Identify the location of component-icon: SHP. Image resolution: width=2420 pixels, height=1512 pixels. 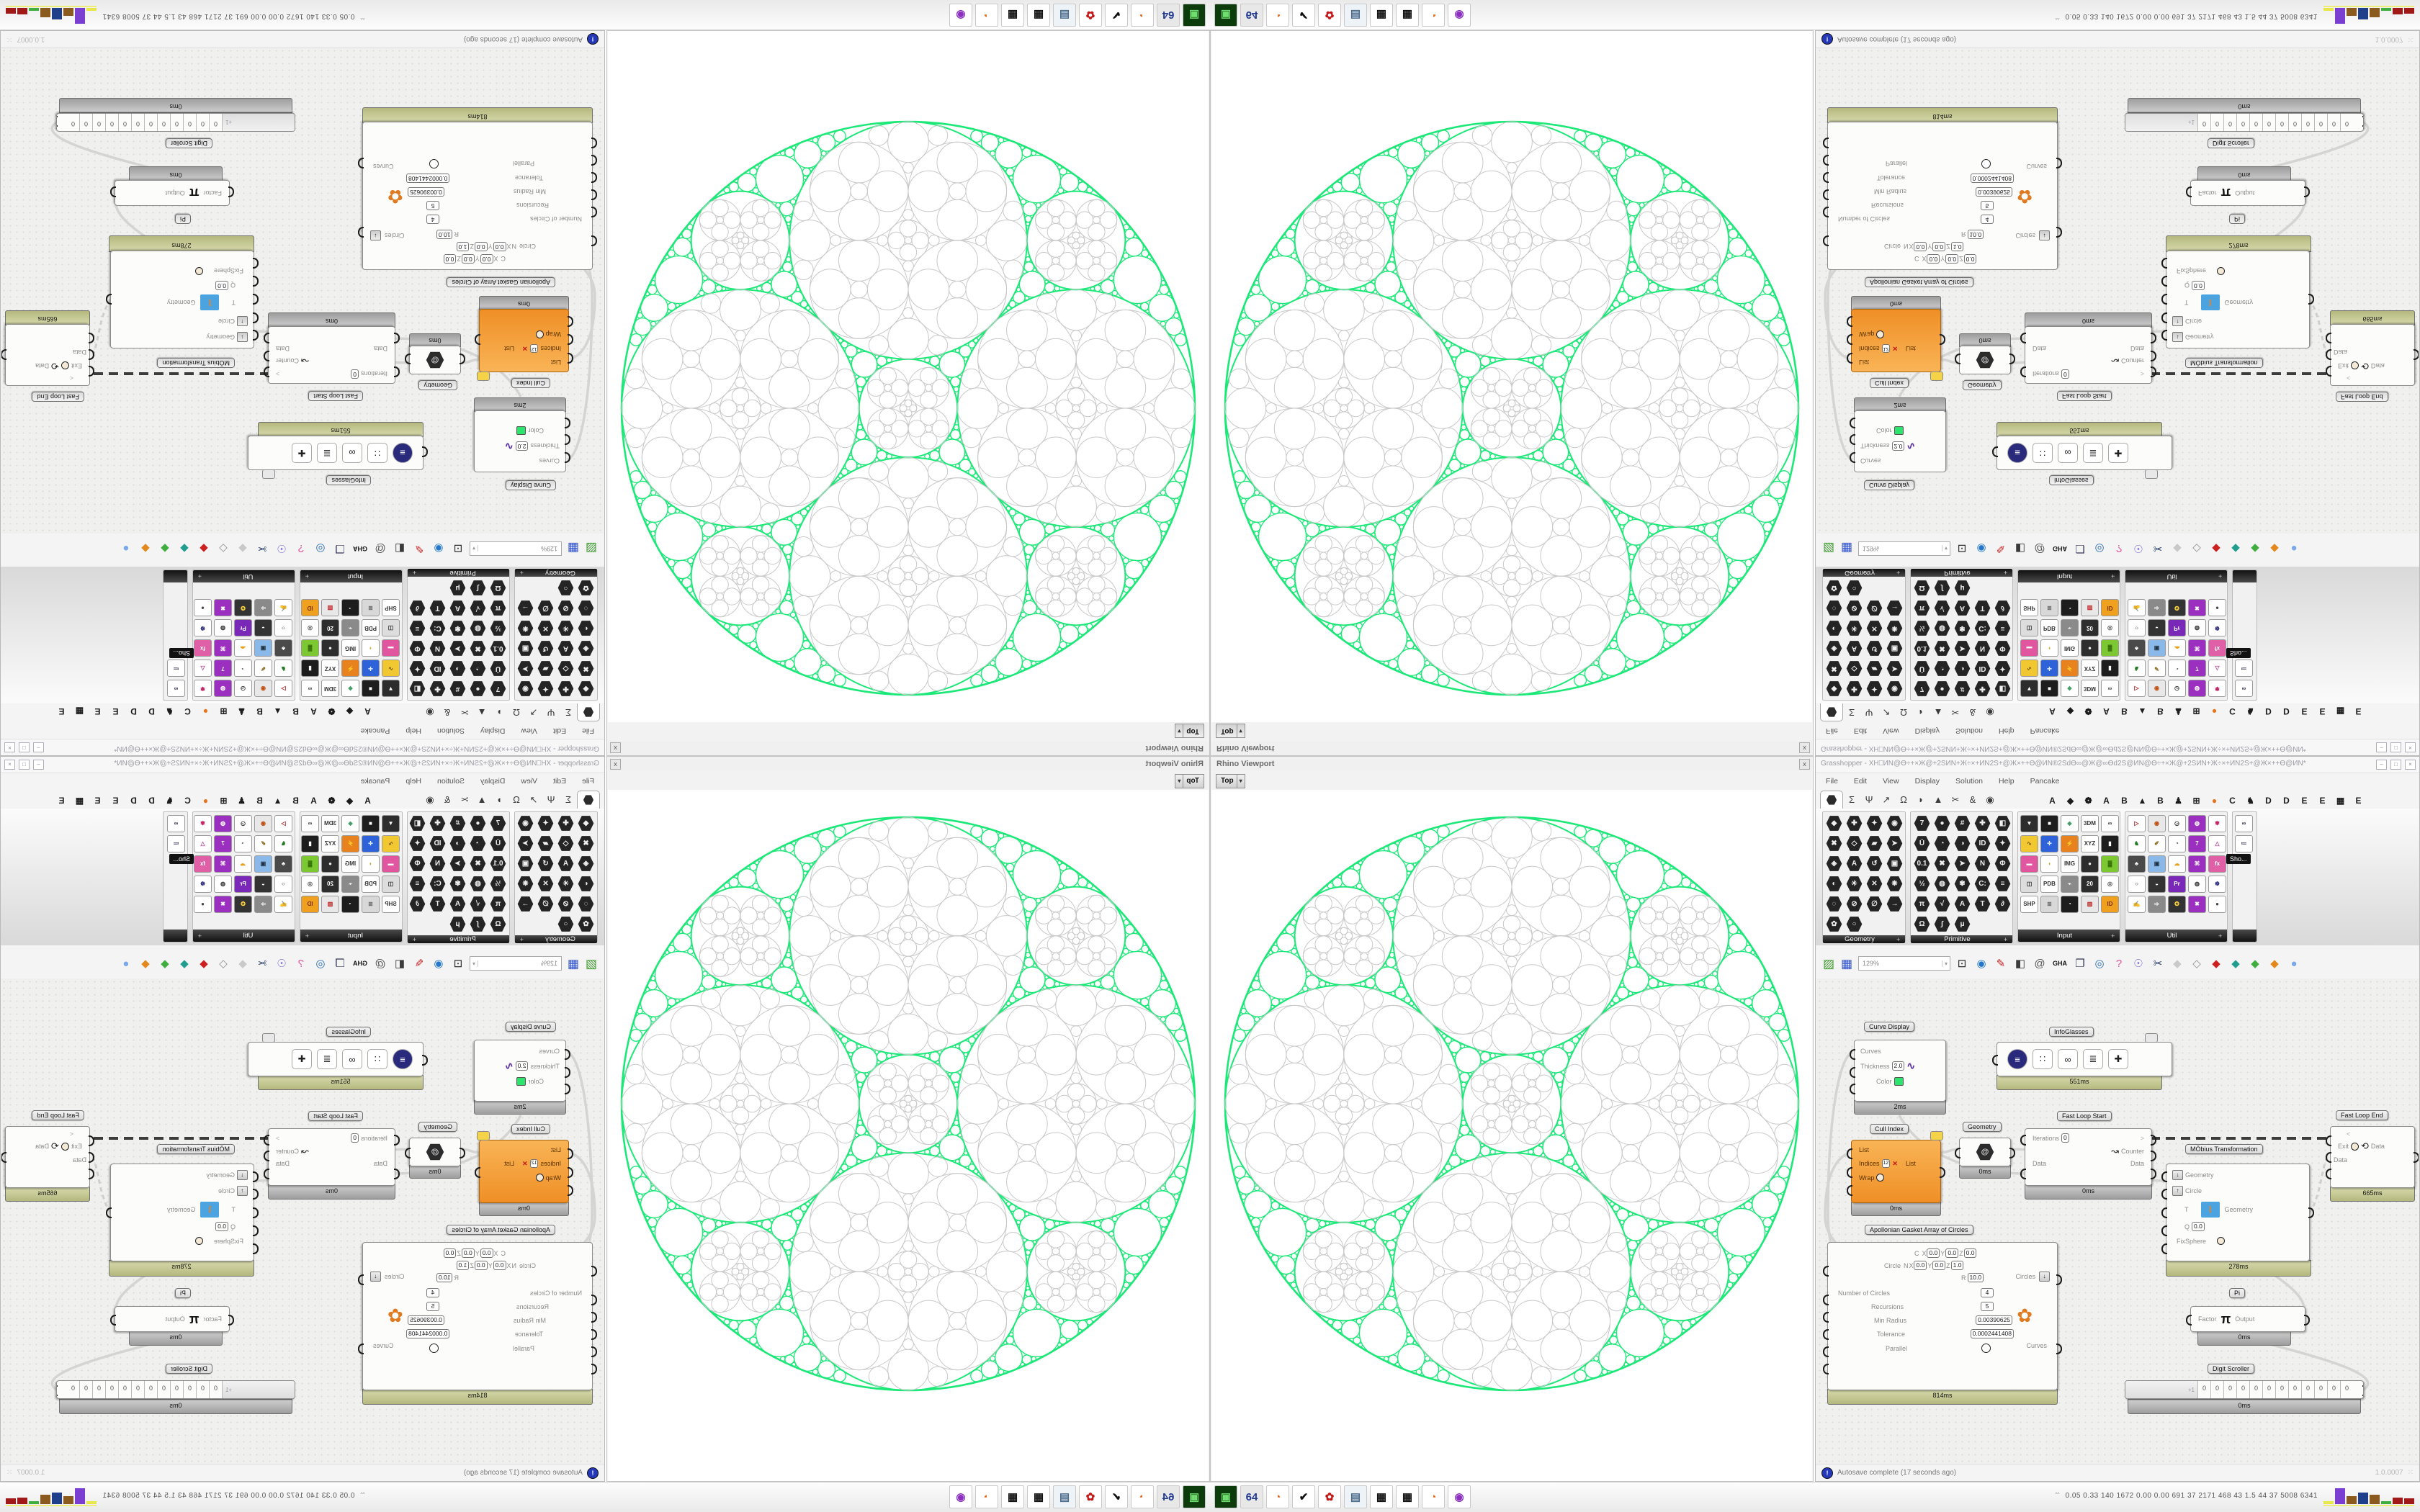
(391, 904).